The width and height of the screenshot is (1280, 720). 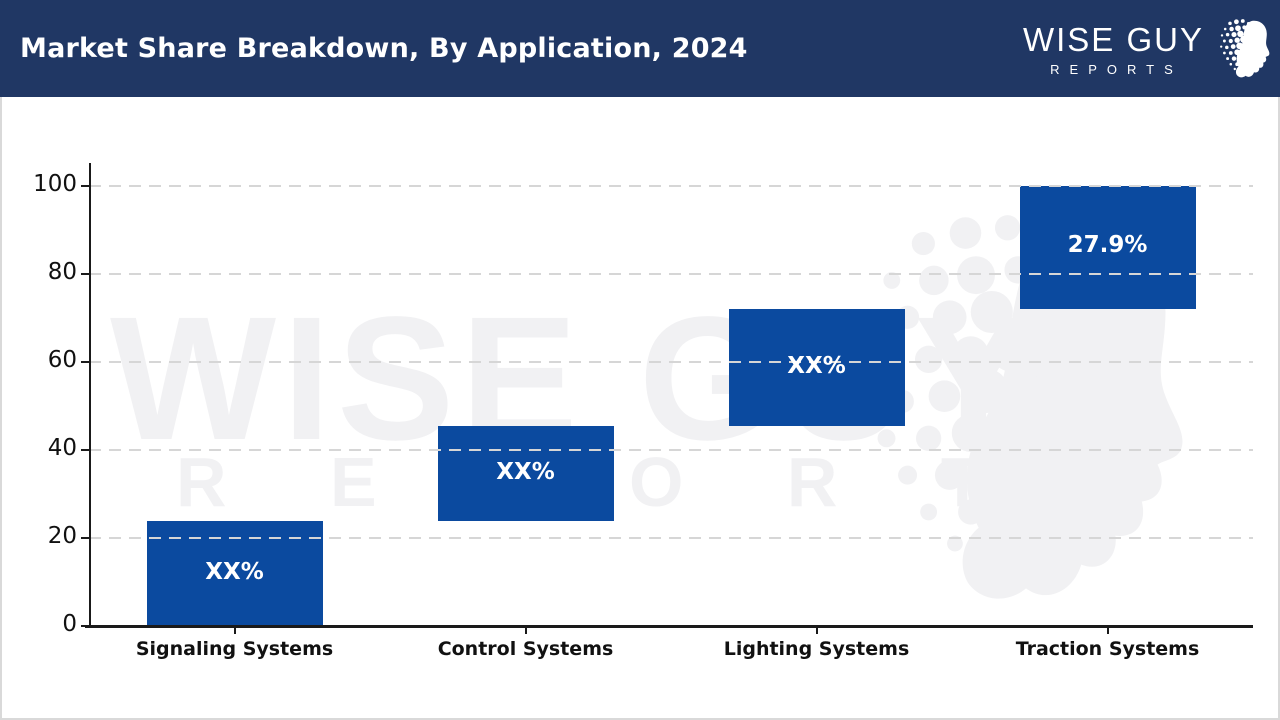 I want to click on page-border-left, so click(x=1, y=408).